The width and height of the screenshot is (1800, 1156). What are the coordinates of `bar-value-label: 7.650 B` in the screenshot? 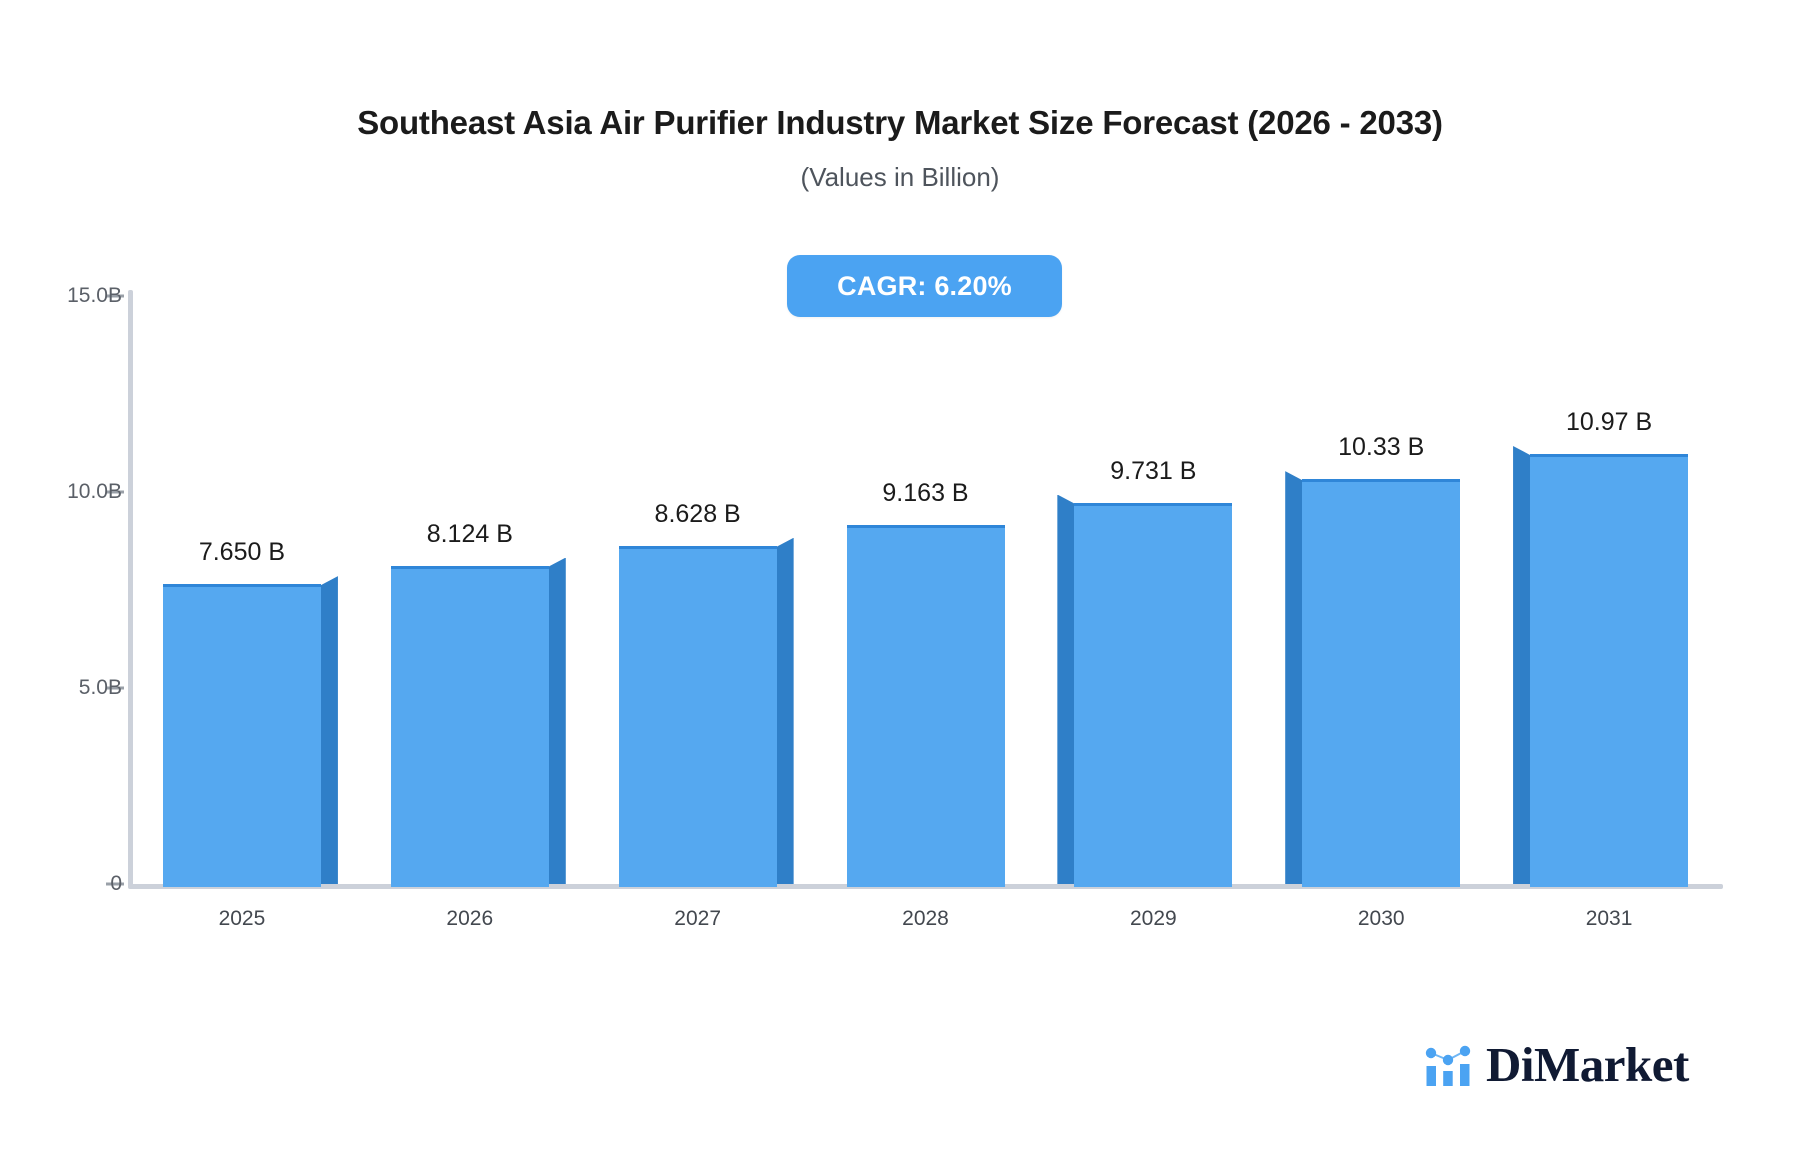 It's located at (242, 552).